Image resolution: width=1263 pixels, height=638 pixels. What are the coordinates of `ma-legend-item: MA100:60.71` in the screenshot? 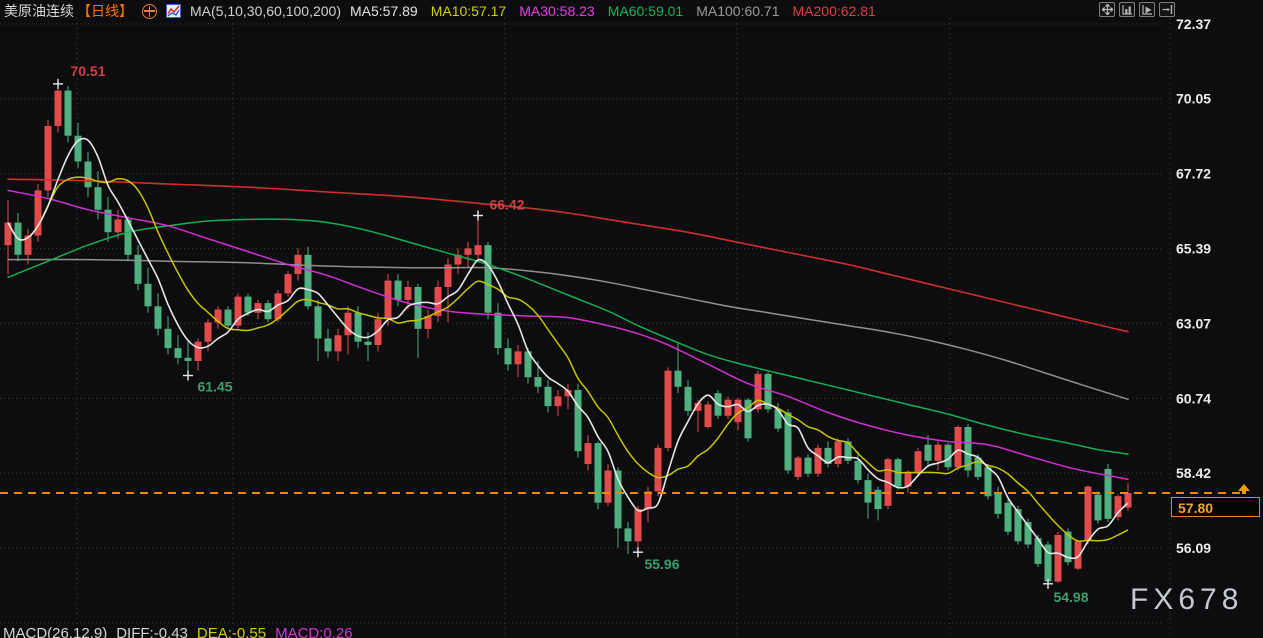 It's located at (738, 11).